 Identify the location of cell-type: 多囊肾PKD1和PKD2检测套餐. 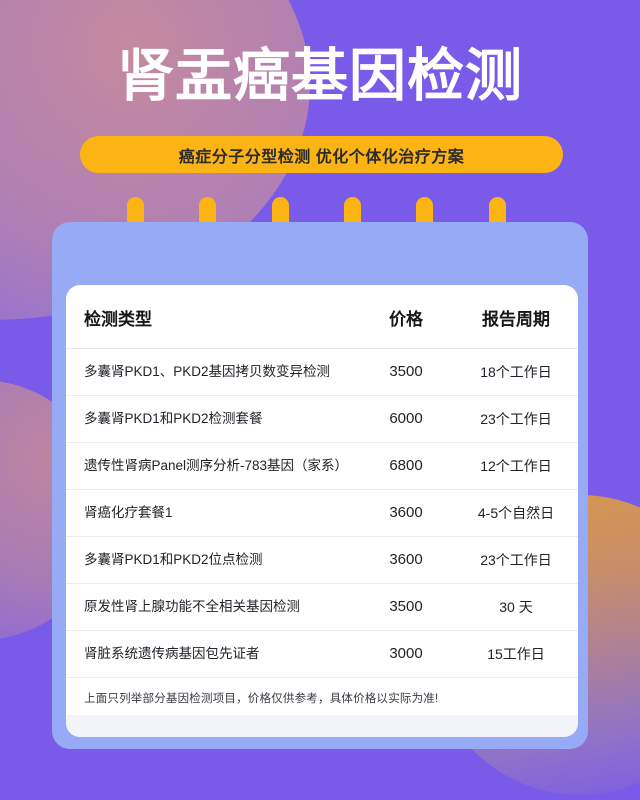
(212, 419).